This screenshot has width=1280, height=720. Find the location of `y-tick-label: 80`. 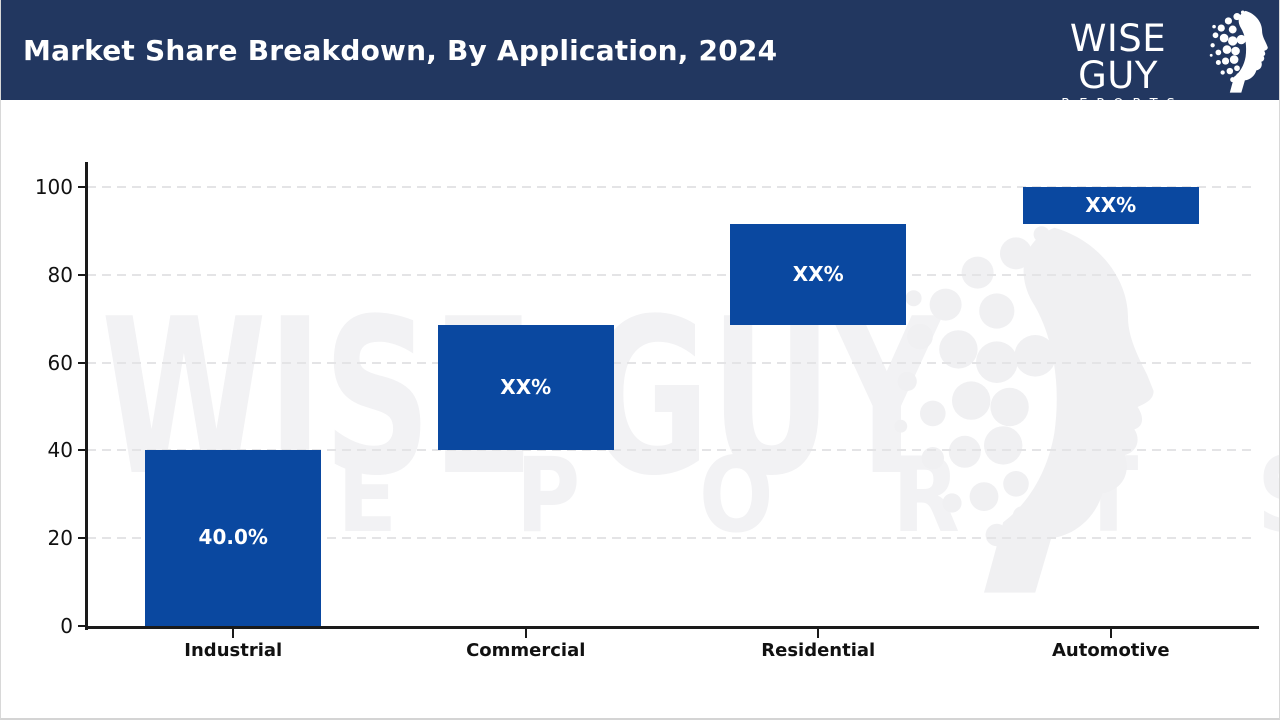

y-tick-label: 80 is located at coordinates (60, 274).